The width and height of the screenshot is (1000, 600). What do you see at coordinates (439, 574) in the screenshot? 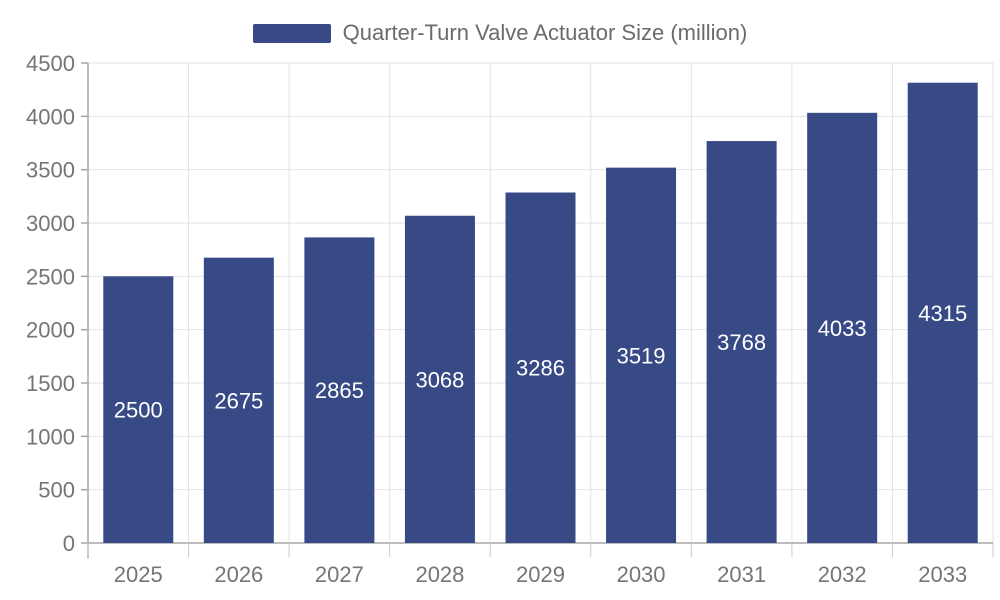
I see `x-tick-label: 2028` at bounding box center [439, 574].